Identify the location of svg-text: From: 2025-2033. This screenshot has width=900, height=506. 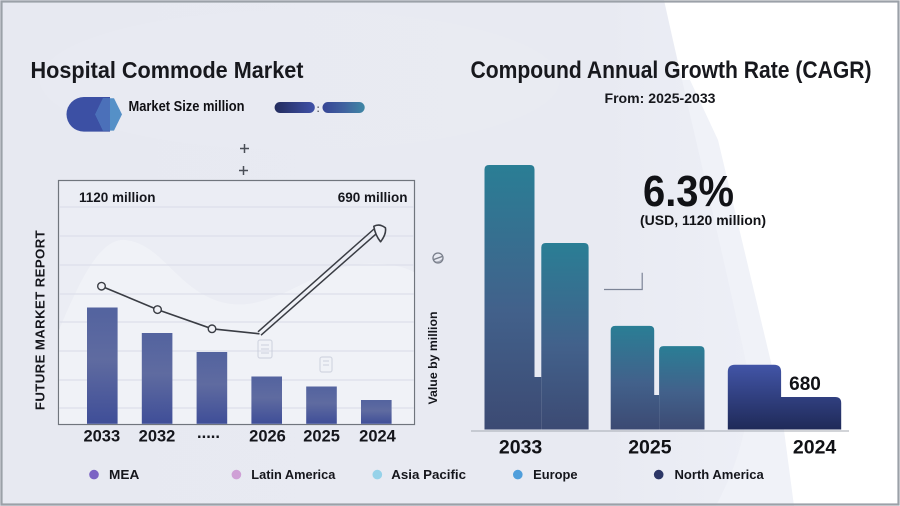
(660, 98).